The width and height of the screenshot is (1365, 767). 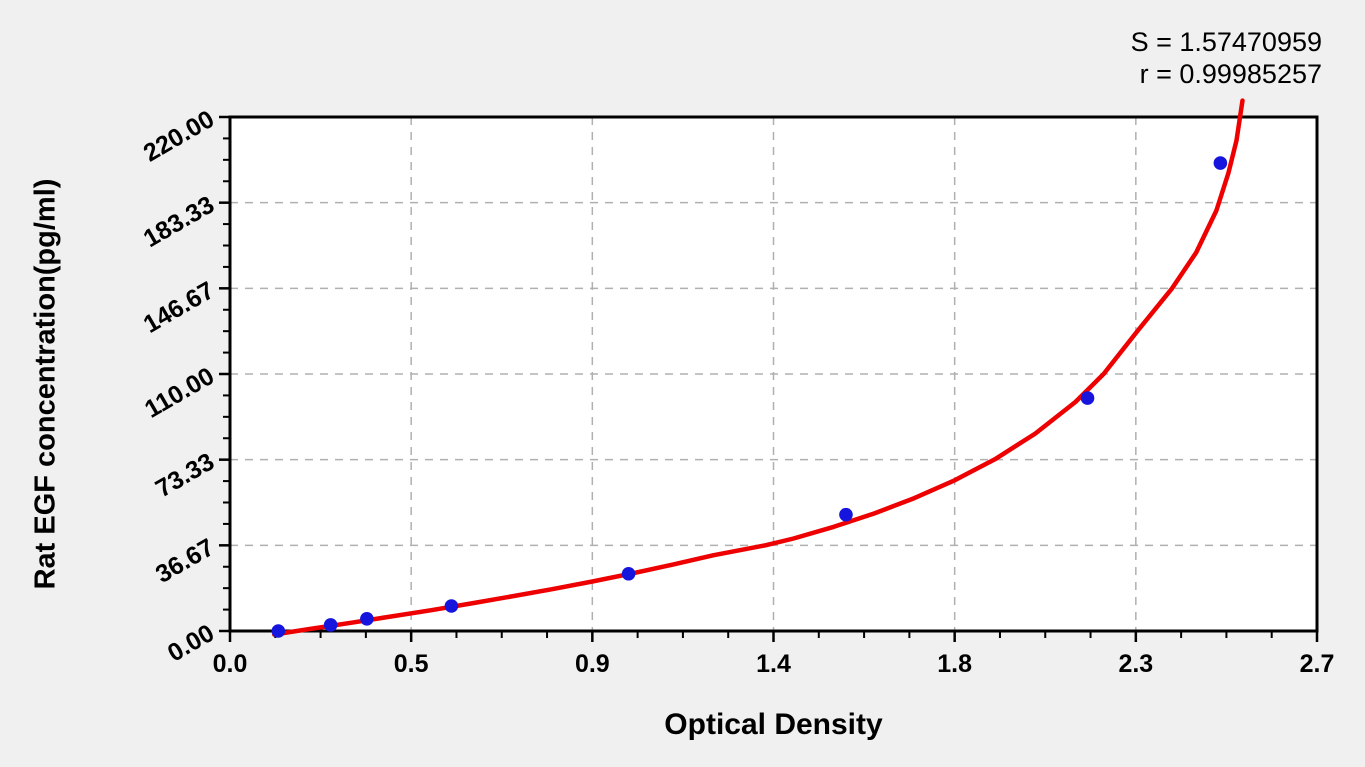 What do you see at coordinates (1226, 42) in the screenshot?
I see `fit-statistic-s: S = 1.57470959` at bounding box center [1226, 42].